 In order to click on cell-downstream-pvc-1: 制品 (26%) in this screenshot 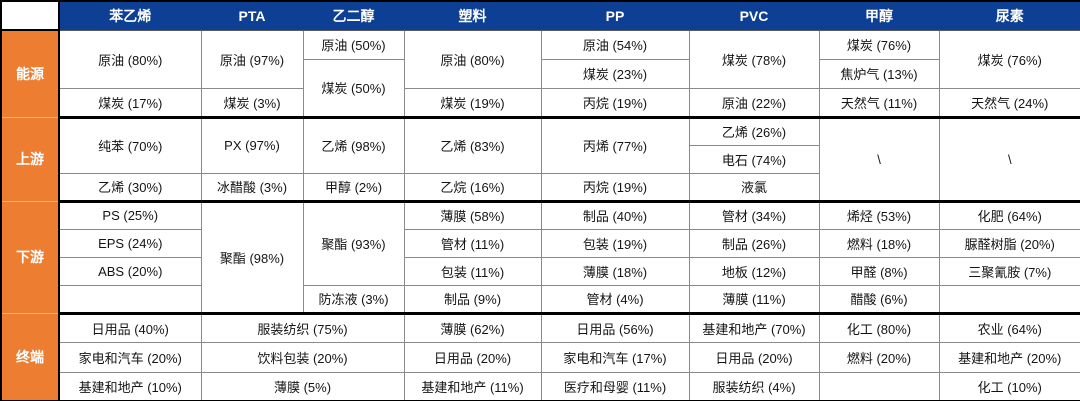, I will do `click(754, 243)`.